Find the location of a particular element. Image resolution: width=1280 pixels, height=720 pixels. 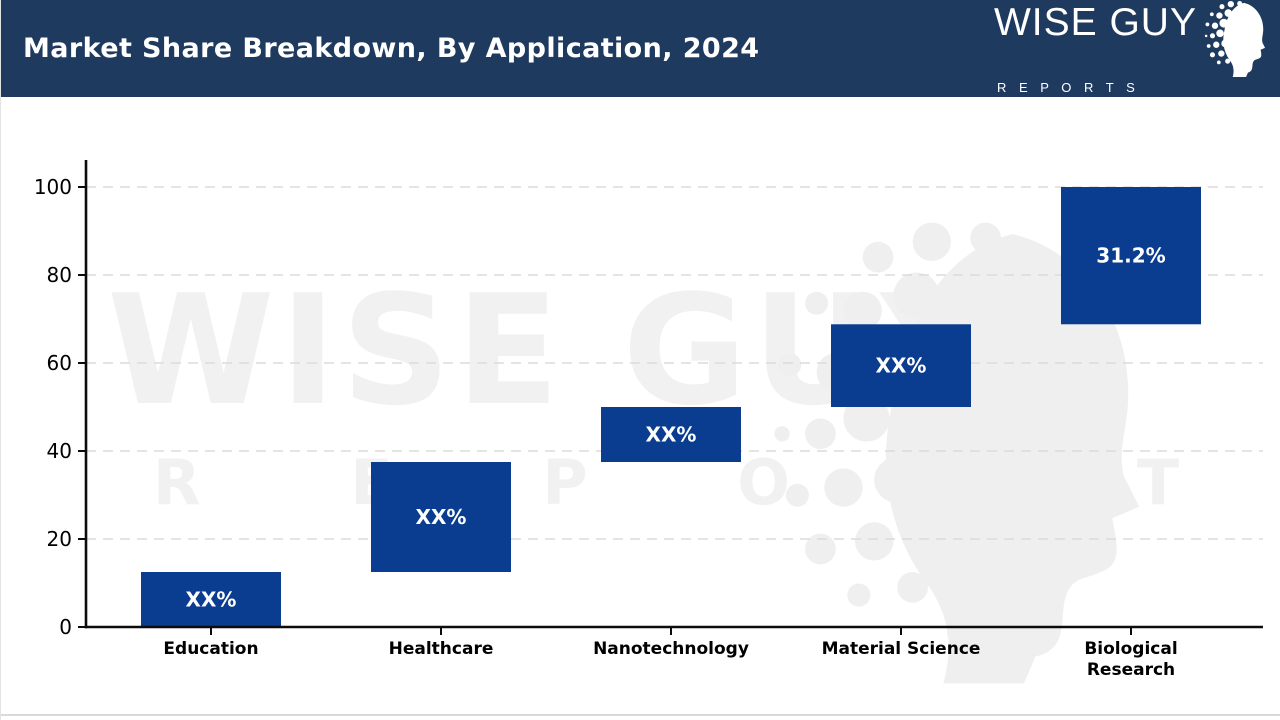

bar-value-label-healthcare: XX% is located at coordinates (441, 517).